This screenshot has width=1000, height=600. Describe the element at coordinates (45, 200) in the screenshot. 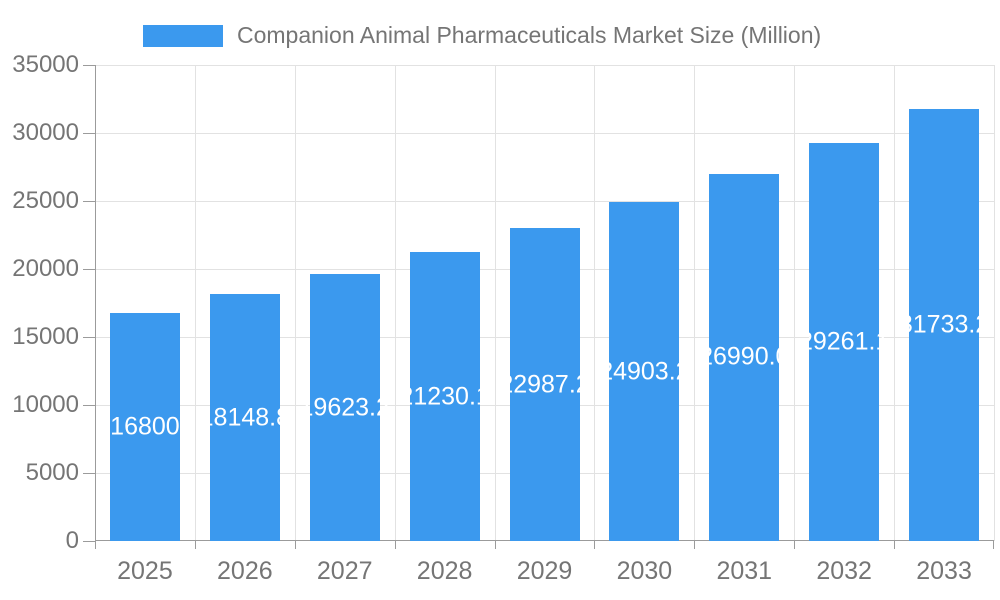

I see `y-tick-label: 25000` at that location.